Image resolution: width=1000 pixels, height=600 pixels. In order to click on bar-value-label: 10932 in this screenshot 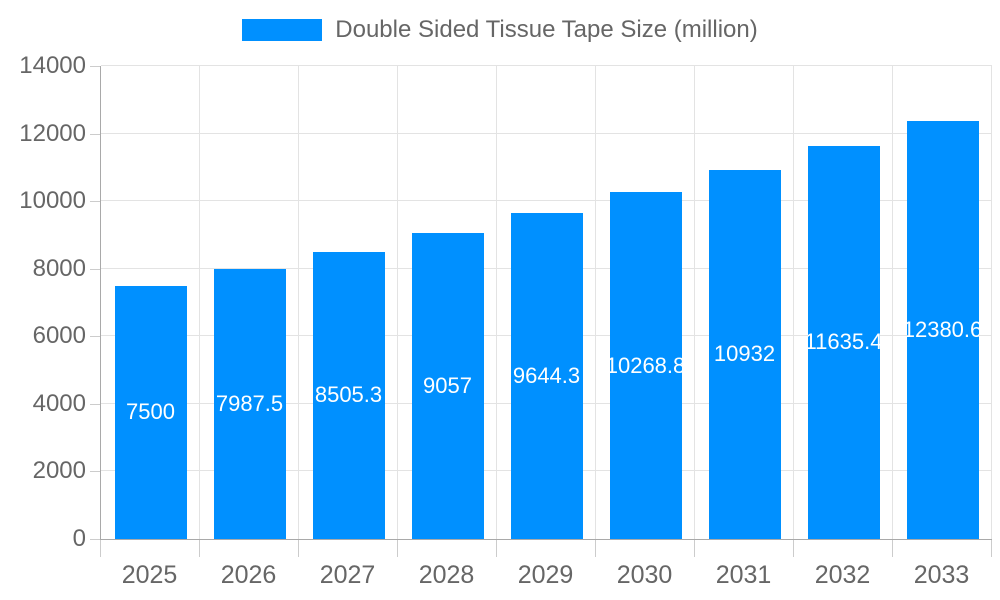, I will do `click(744, 354)`.